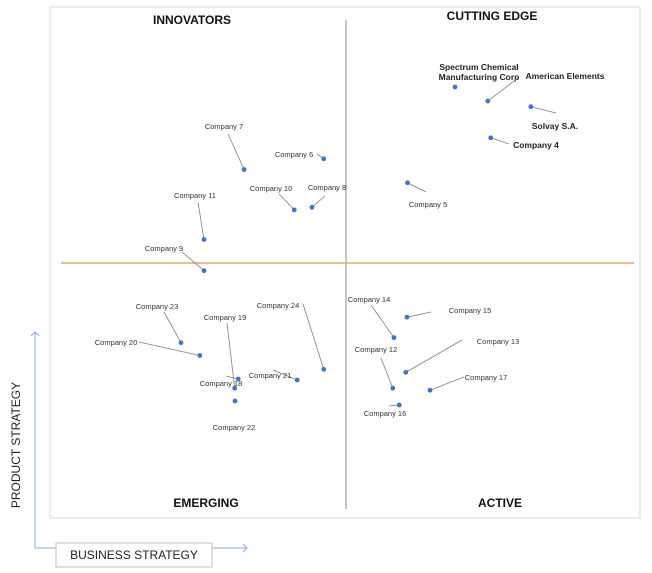 Image resolution: width=652 pixels, height=573 pixels. What do you see at coordinates (486, 377) in the screenshot?
I see `point-label-company-17: Company 17` at bounding box center [486, 377].